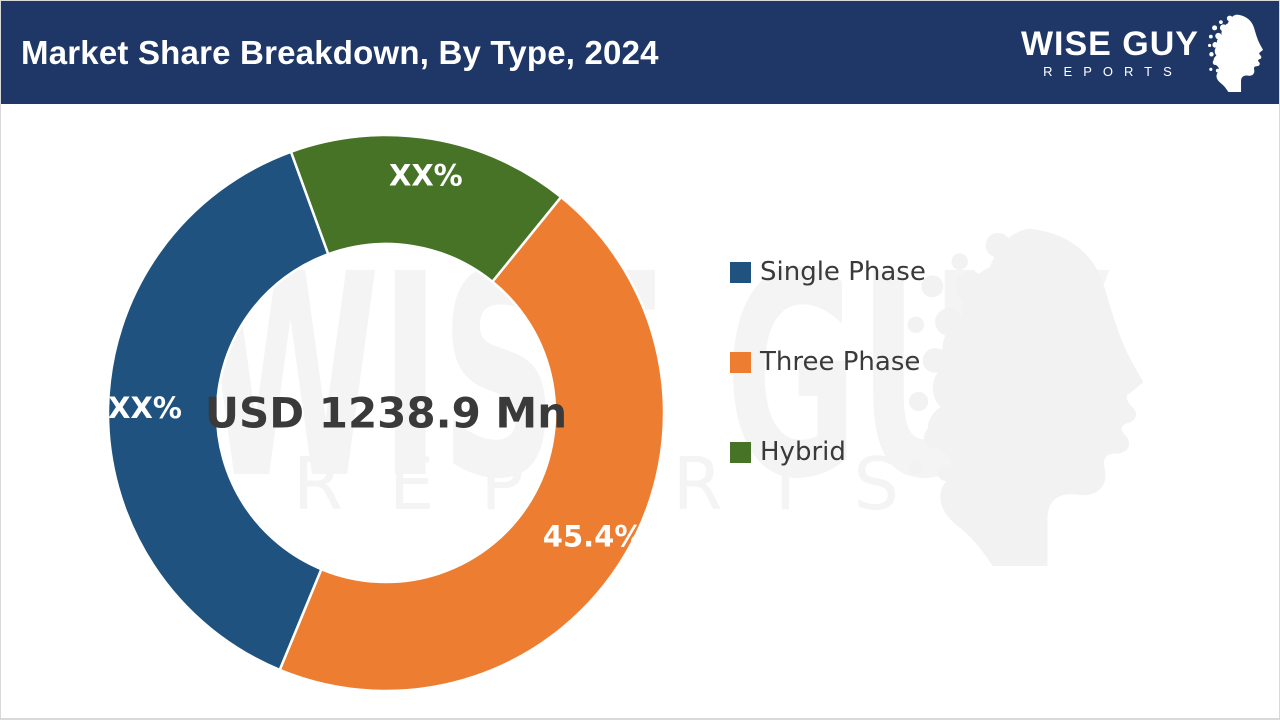 This screenshot has width=1280, height=720. Describe the element at coordinates (828, 387) in the screenshot. I see `chart-legend: Single Phase Three Phase Hybrid` at that location.